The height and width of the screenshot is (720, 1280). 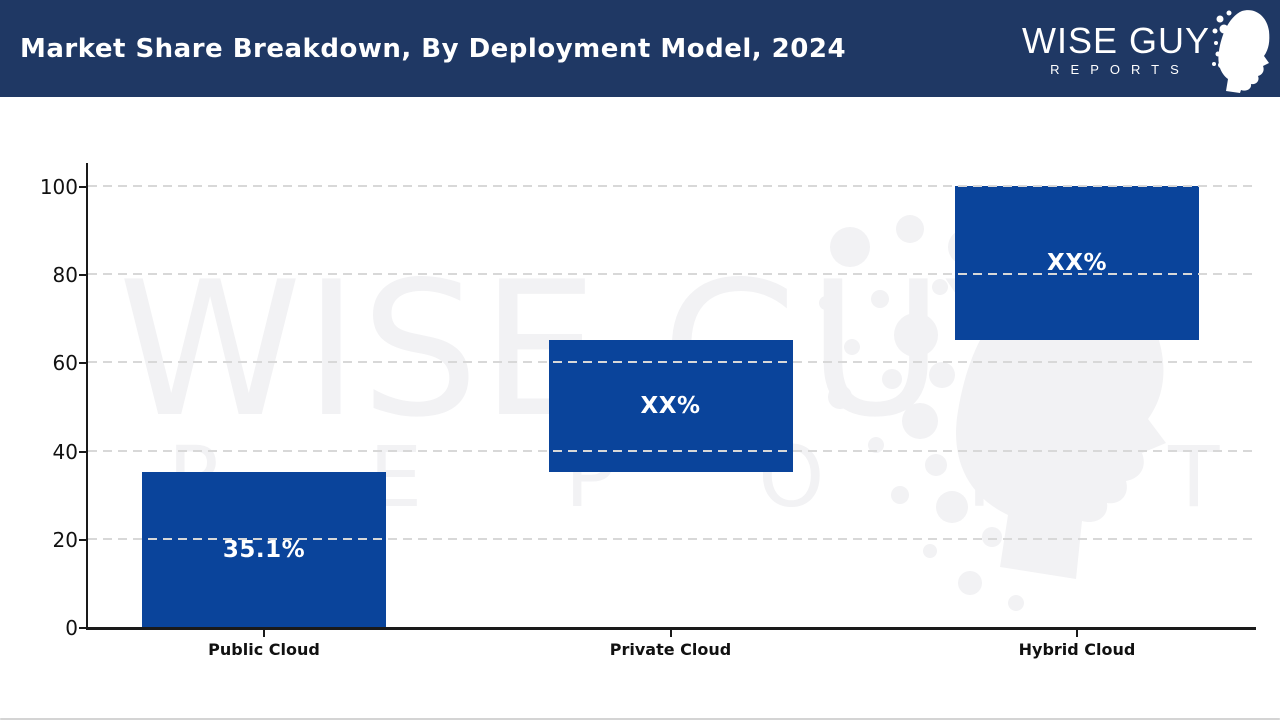 What do you see at coordinates (65, 451) in the screenshot?
I see `y-tick-label-40: 40` at bounding box center [65, 451].